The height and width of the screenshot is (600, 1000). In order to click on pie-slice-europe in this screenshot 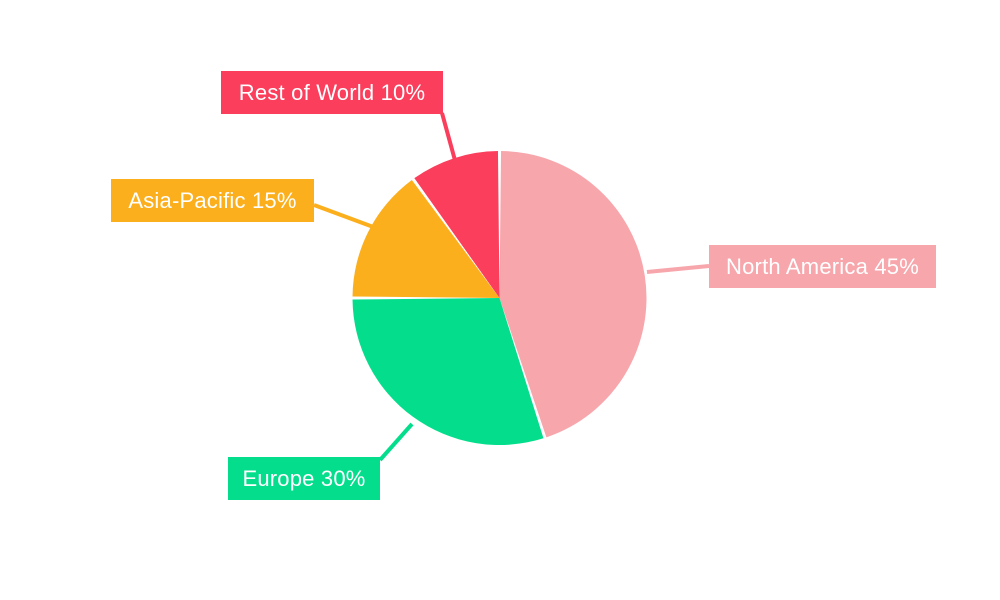, I will do `click(448, 371)`.